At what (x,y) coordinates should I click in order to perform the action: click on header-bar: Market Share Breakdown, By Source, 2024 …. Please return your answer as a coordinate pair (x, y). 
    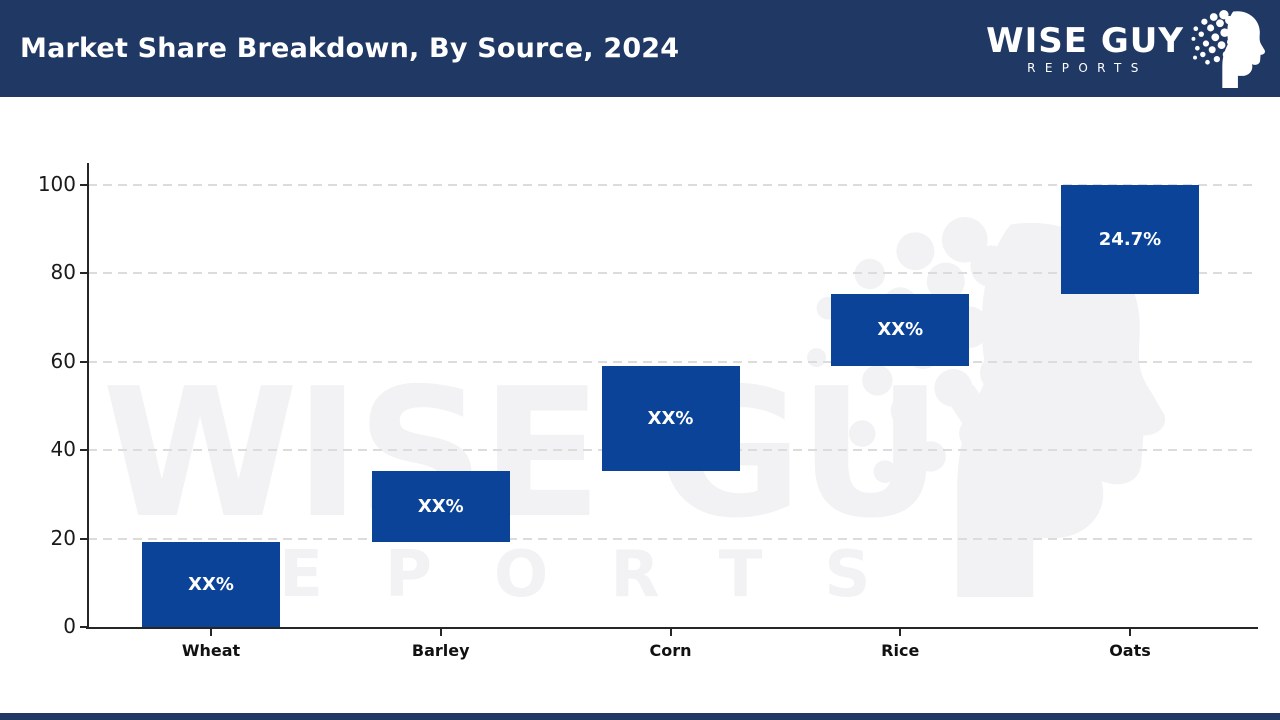
    Looking at the image, I should click on (640, 48).